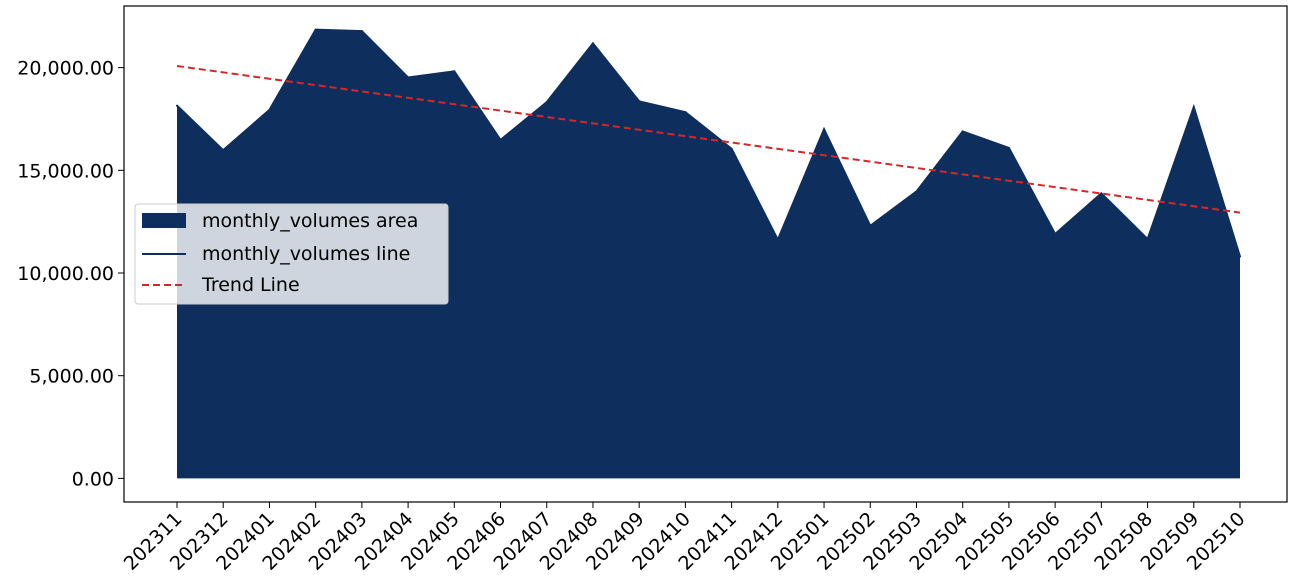 This screenshot has width=1293, height=582. Describe the element at coordinates (65, 171) in the screenshot. I see `y-tick-label: 15,000.00` at that location.